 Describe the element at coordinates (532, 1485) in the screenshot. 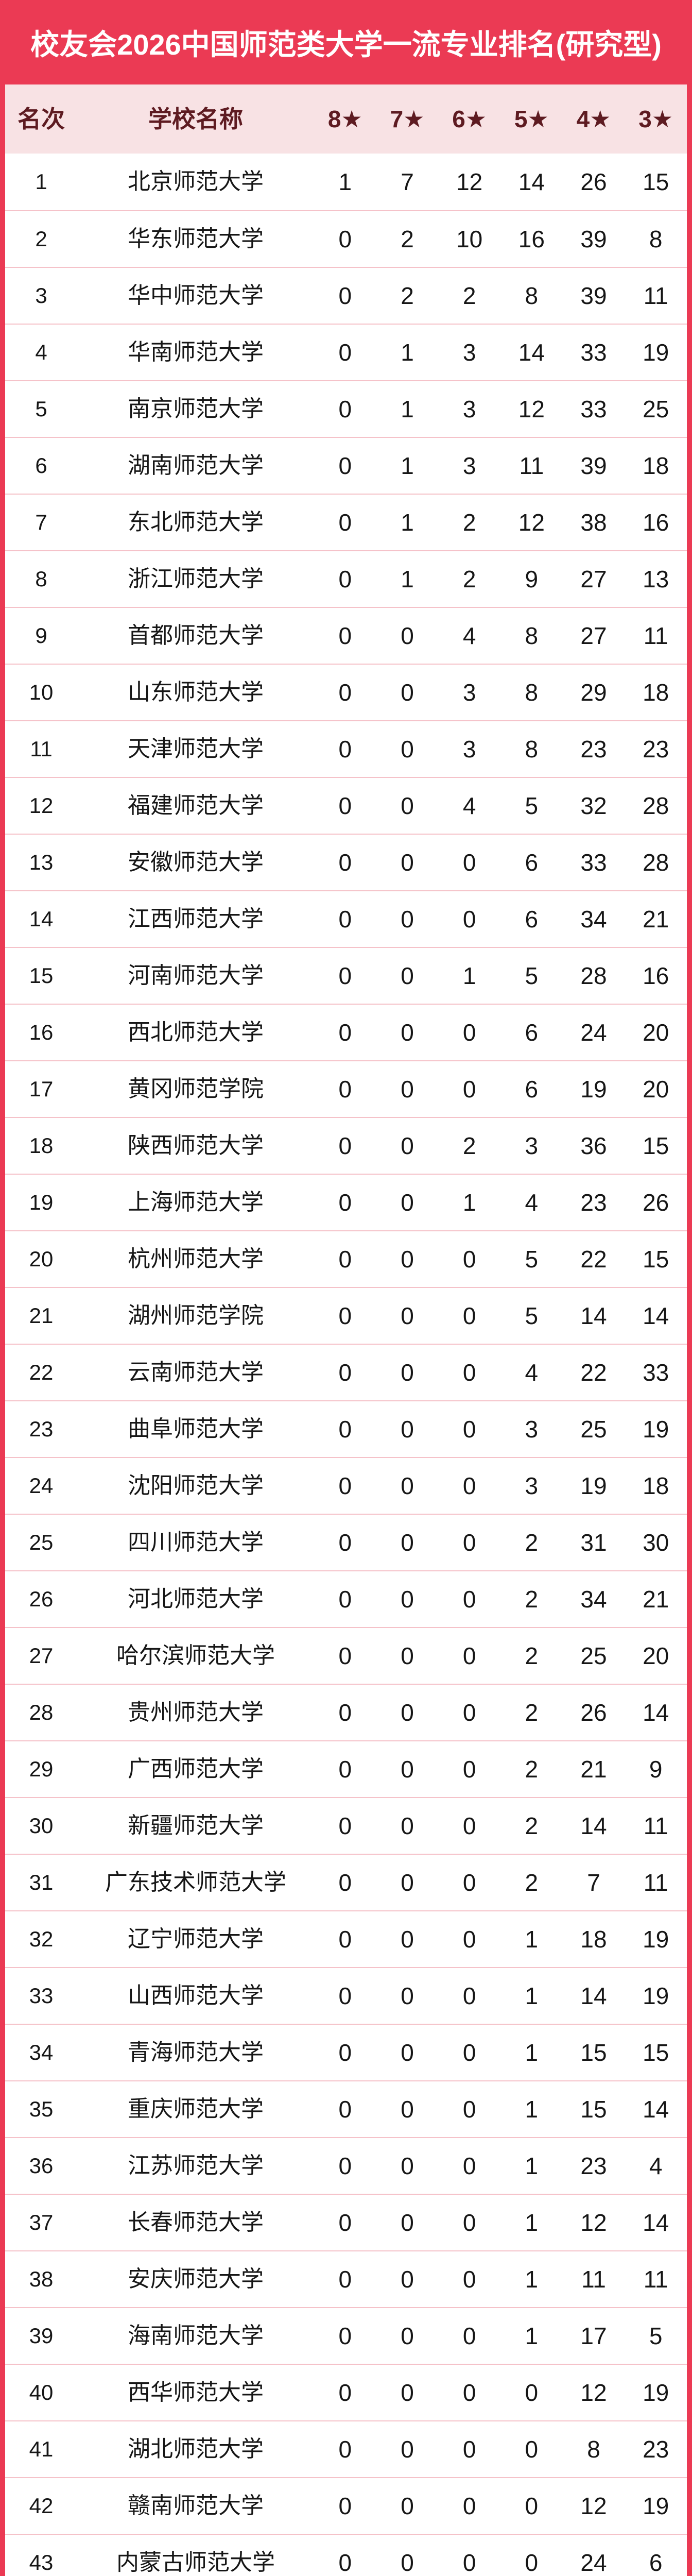

I see `5-star-count-cell: 3` at that location.